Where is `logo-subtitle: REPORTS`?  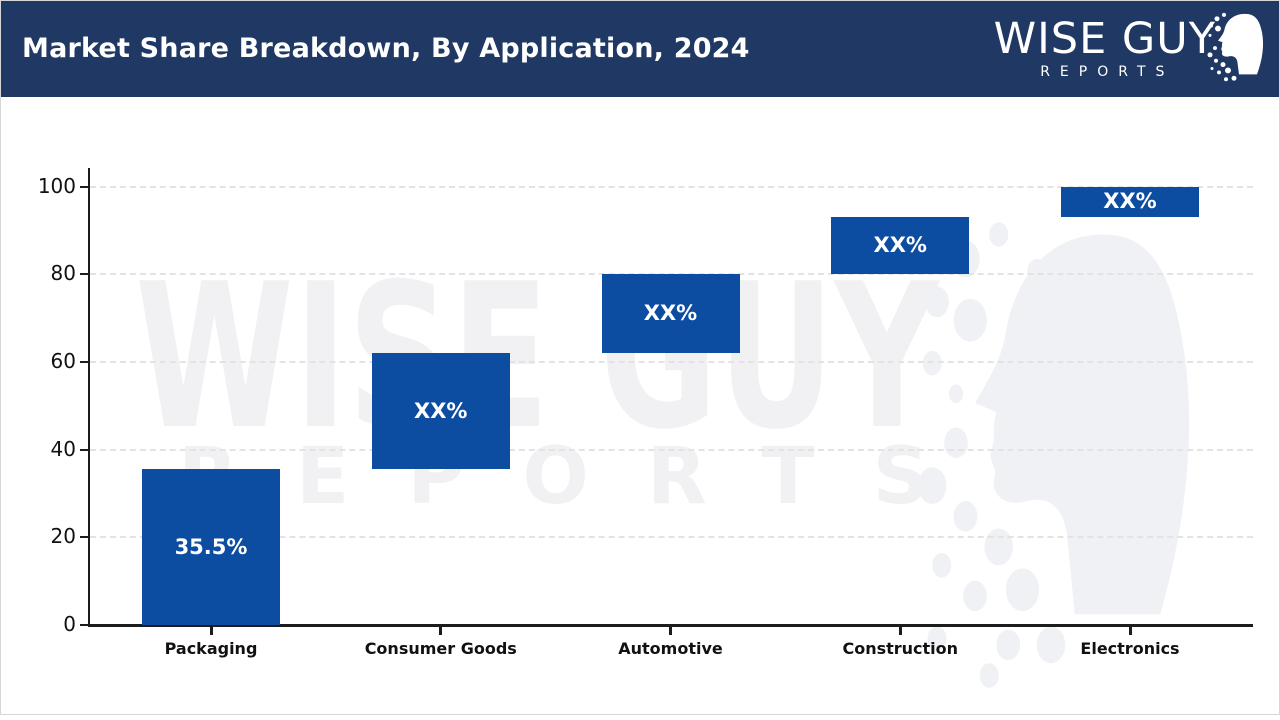
logo-subtitle: REPORTS is located at coordinates (1107, 71).